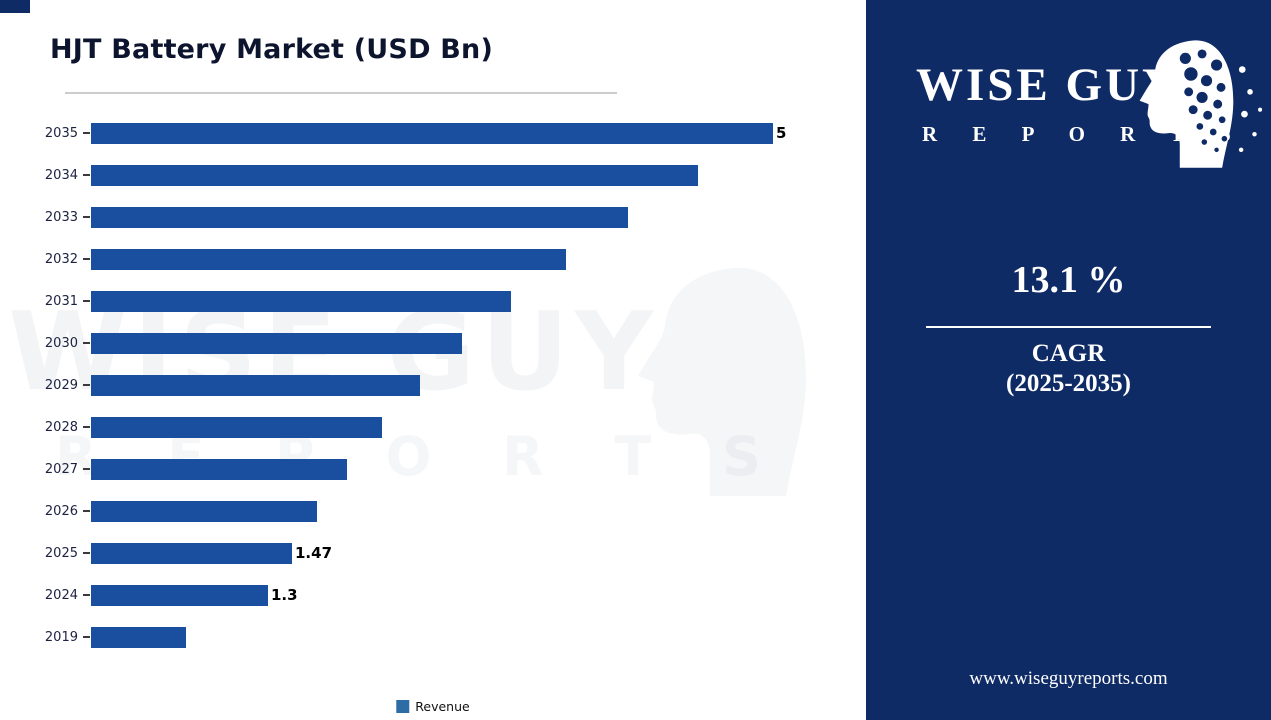  Describe the element at coordinates (61, 427) in the screenshot. I see `y-axis-tick-label: 2028` at that location.